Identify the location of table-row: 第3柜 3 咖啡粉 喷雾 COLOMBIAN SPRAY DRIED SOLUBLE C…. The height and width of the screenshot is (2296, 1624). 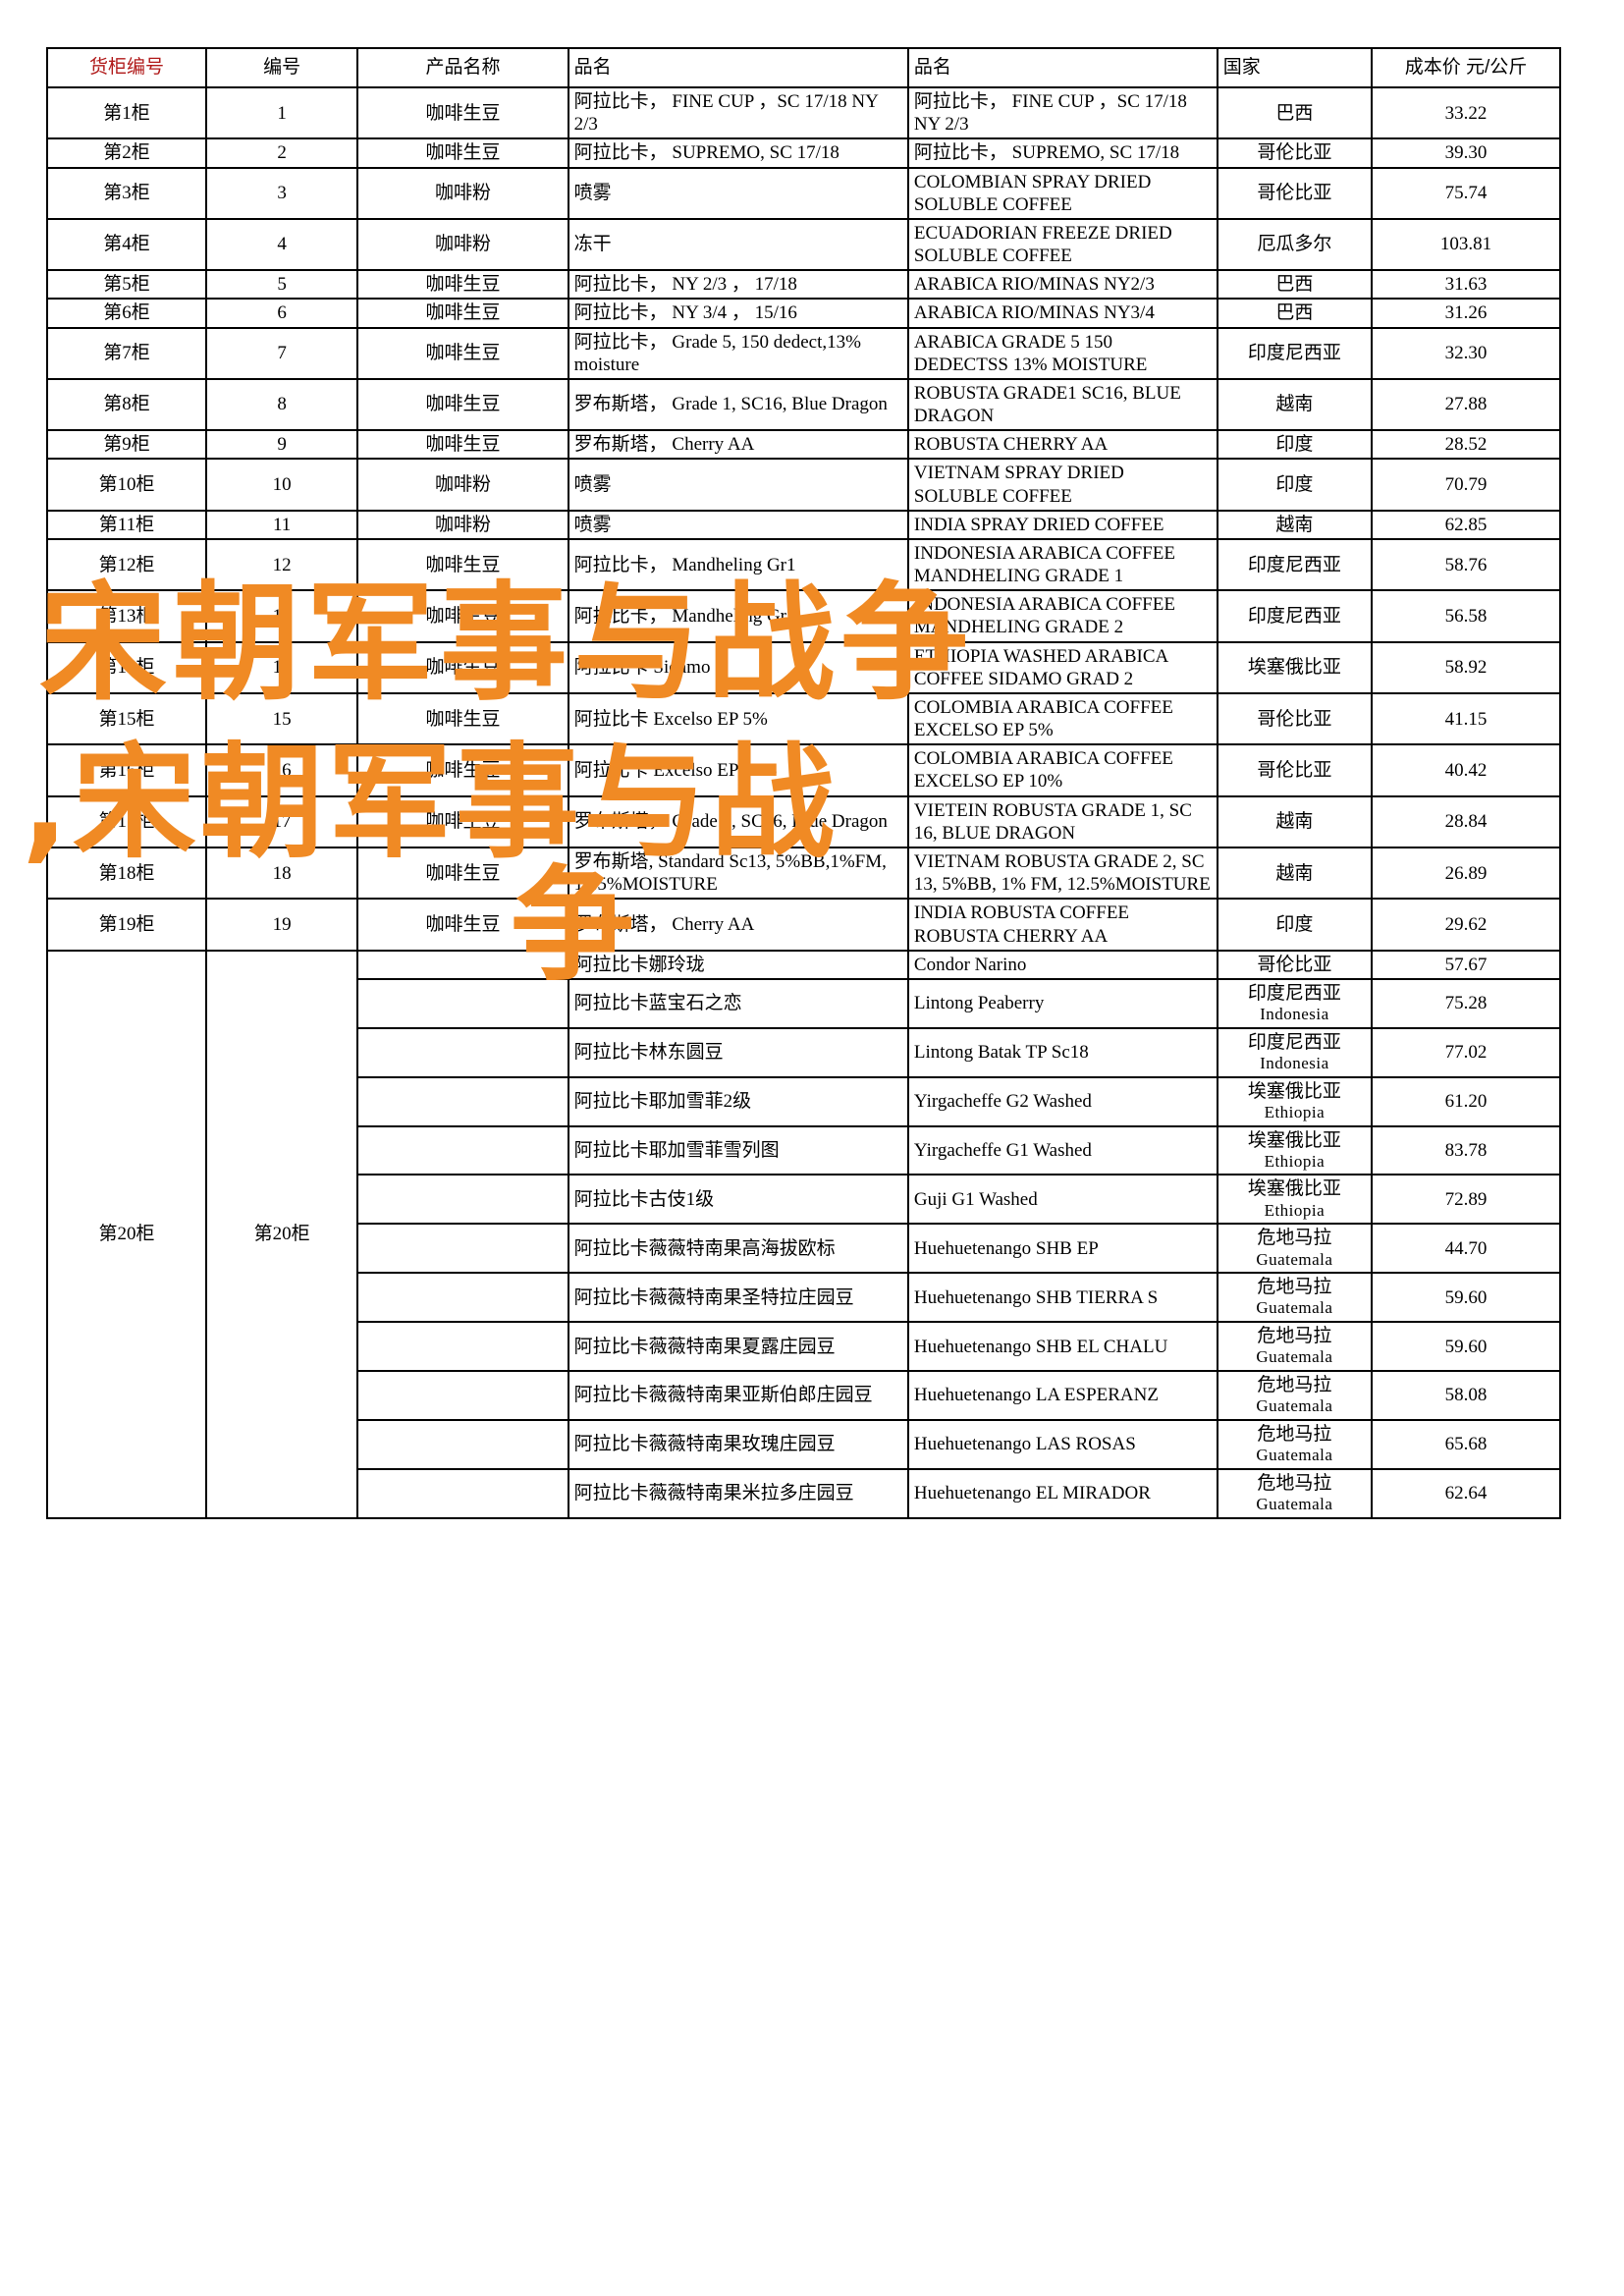
(803, 193).